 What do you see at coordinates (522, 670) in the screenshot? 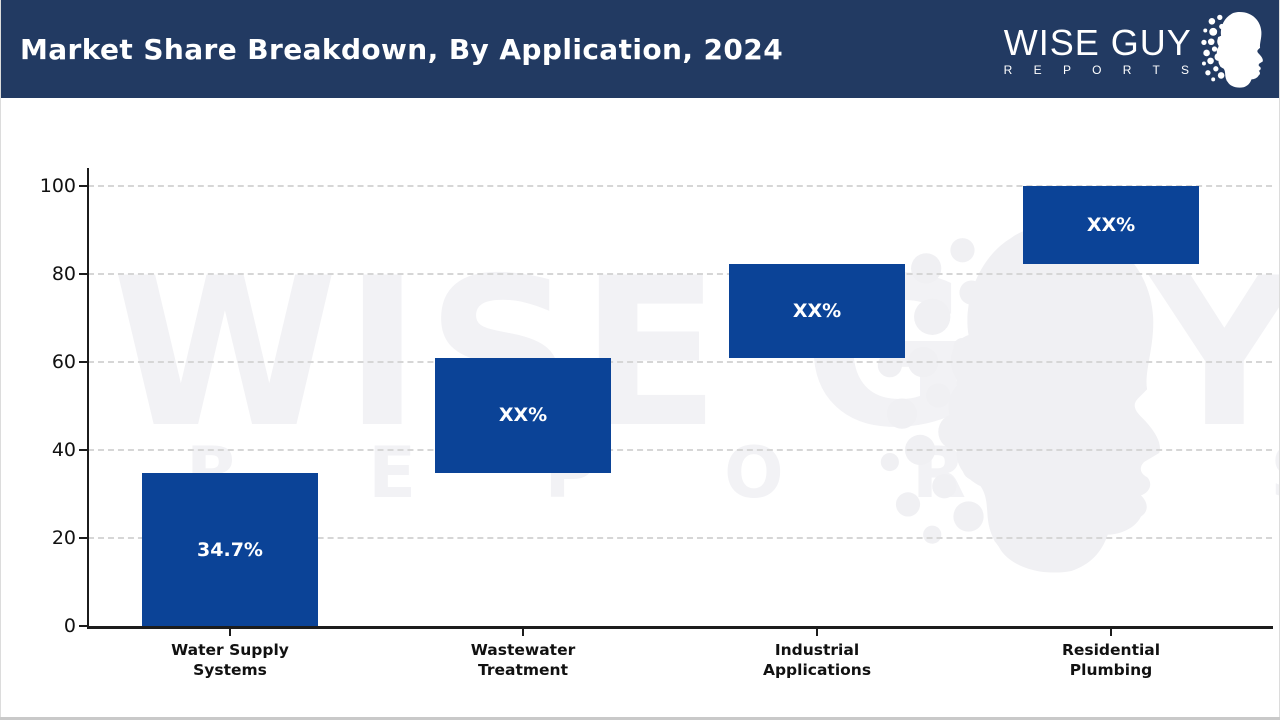
I see `x-category-label-line: Treatment` at bounding box center [522, 670].